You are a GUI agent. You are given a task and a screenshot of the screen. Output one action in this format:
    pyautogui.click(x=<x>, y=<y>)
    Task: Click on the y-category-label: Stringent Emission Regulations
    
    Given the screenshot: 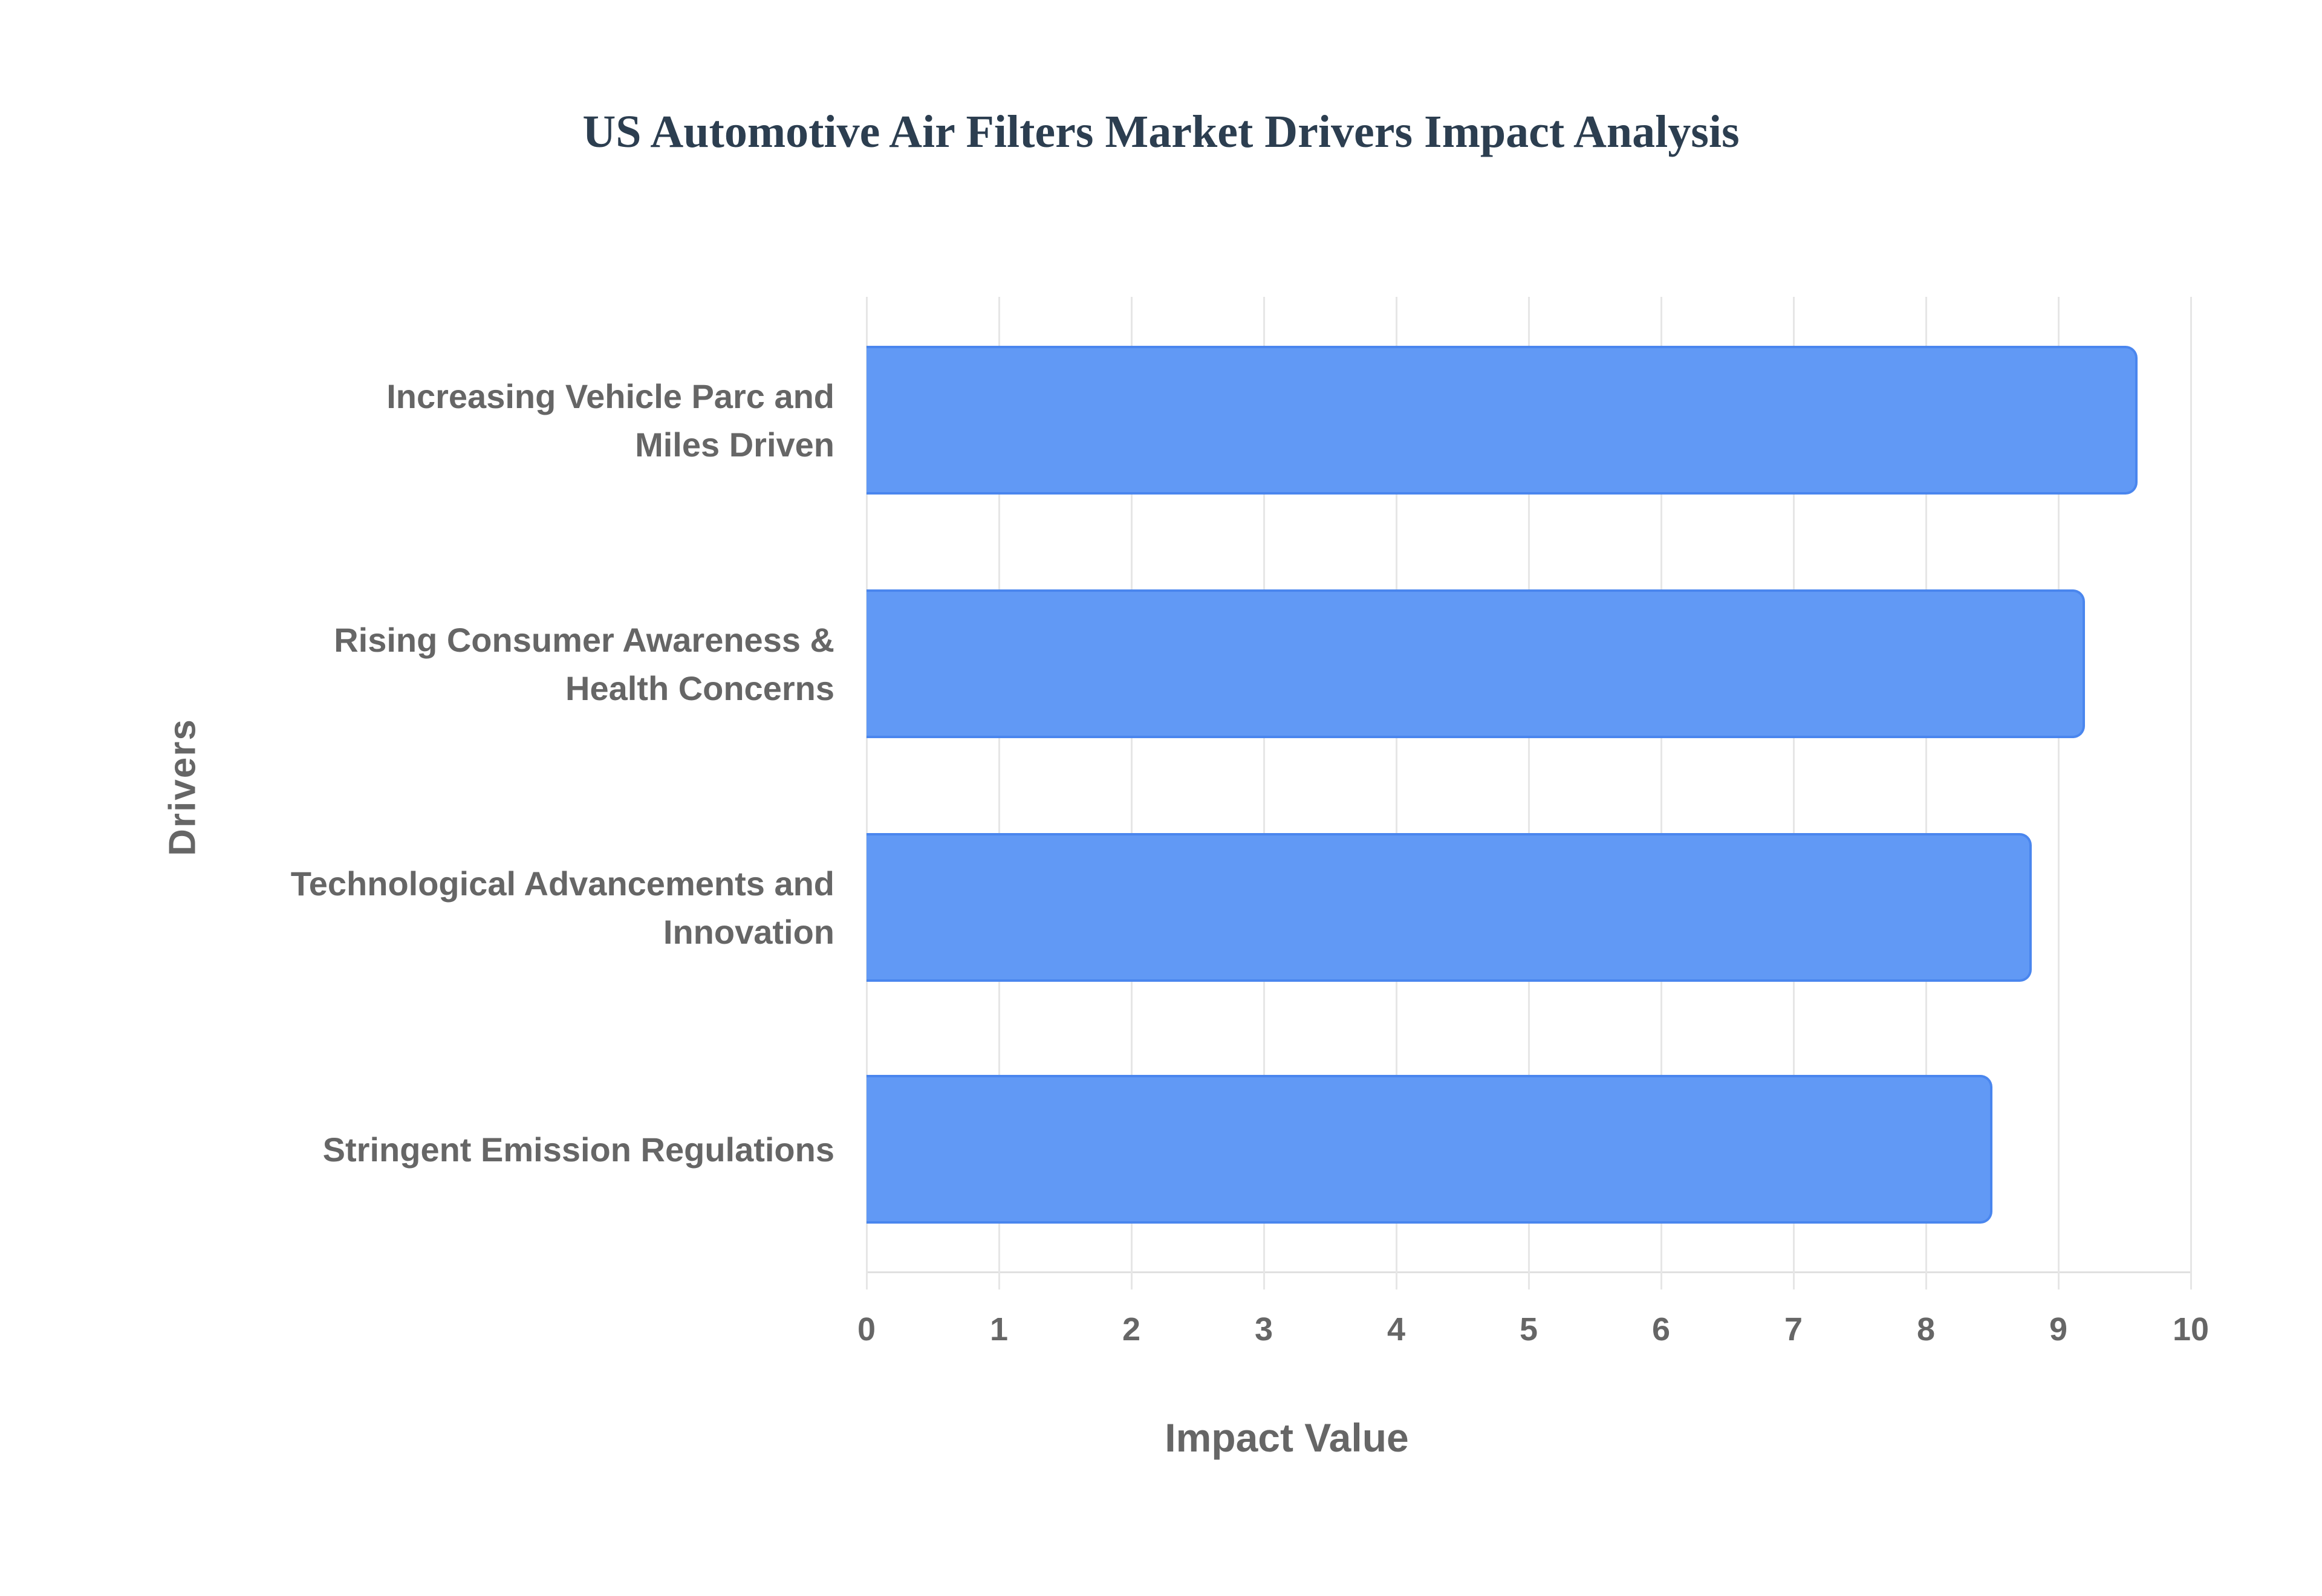 What is the action you would take?
    pyautogui.click(x=501, y=1150)
    